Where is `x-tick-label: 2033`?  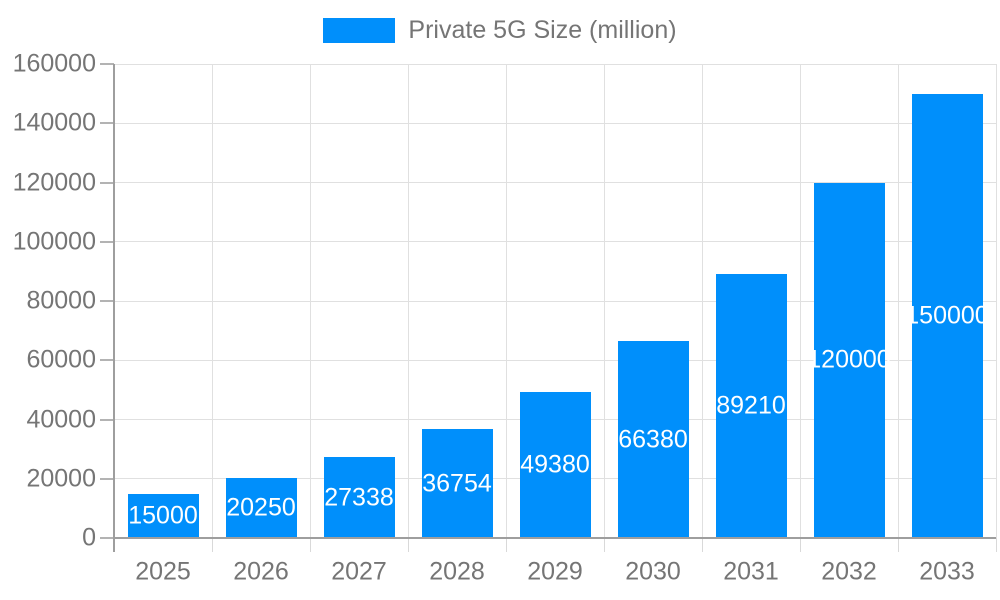
x-tick-label: 2033 is located at coordinates (947, 571).